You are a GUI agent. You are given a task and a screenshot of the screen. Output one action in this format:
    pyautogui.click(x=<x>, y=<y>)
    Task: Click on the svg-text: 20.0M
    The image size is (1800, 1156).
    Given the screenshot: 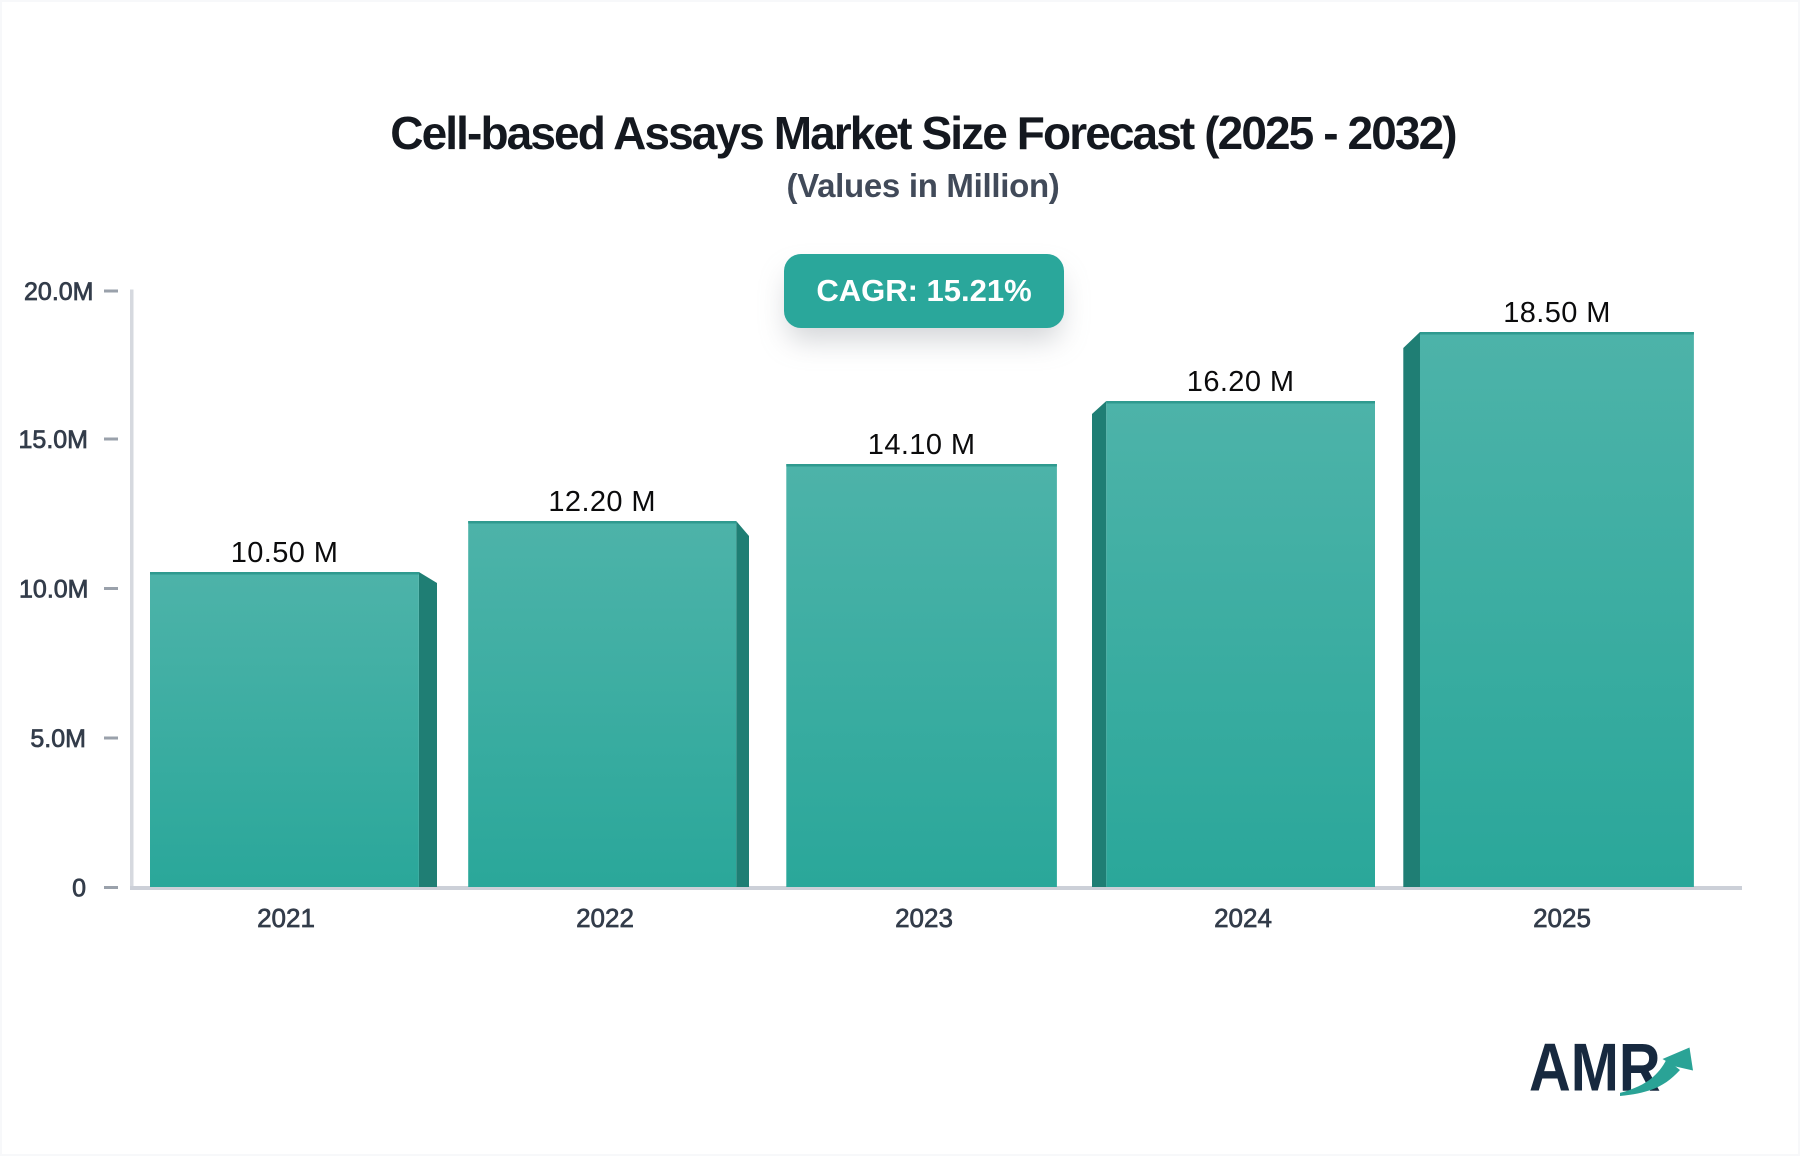 What is the action you would take?
    pyautogui.click(x=58, y=292)
    